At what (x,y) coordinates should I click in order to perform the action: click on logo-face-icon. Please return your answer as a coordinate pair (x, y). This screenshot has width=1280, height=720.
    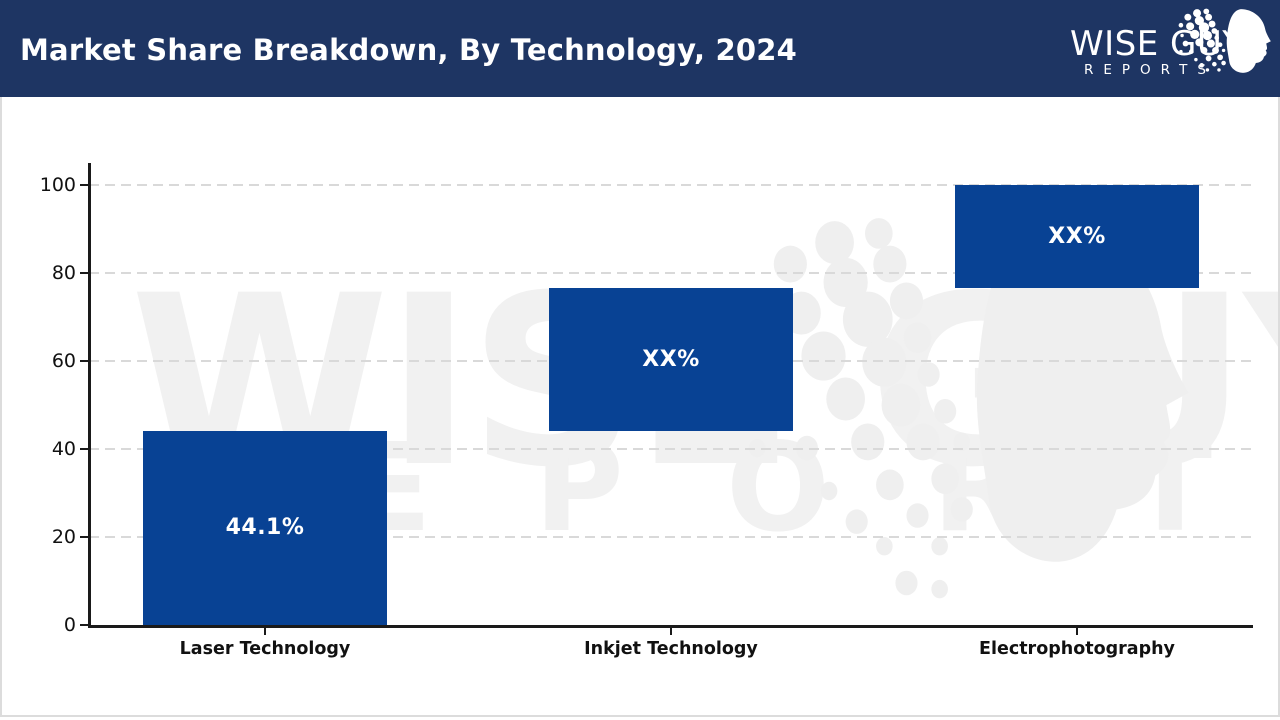
    Looking at the image, I should click on (1224, 40).